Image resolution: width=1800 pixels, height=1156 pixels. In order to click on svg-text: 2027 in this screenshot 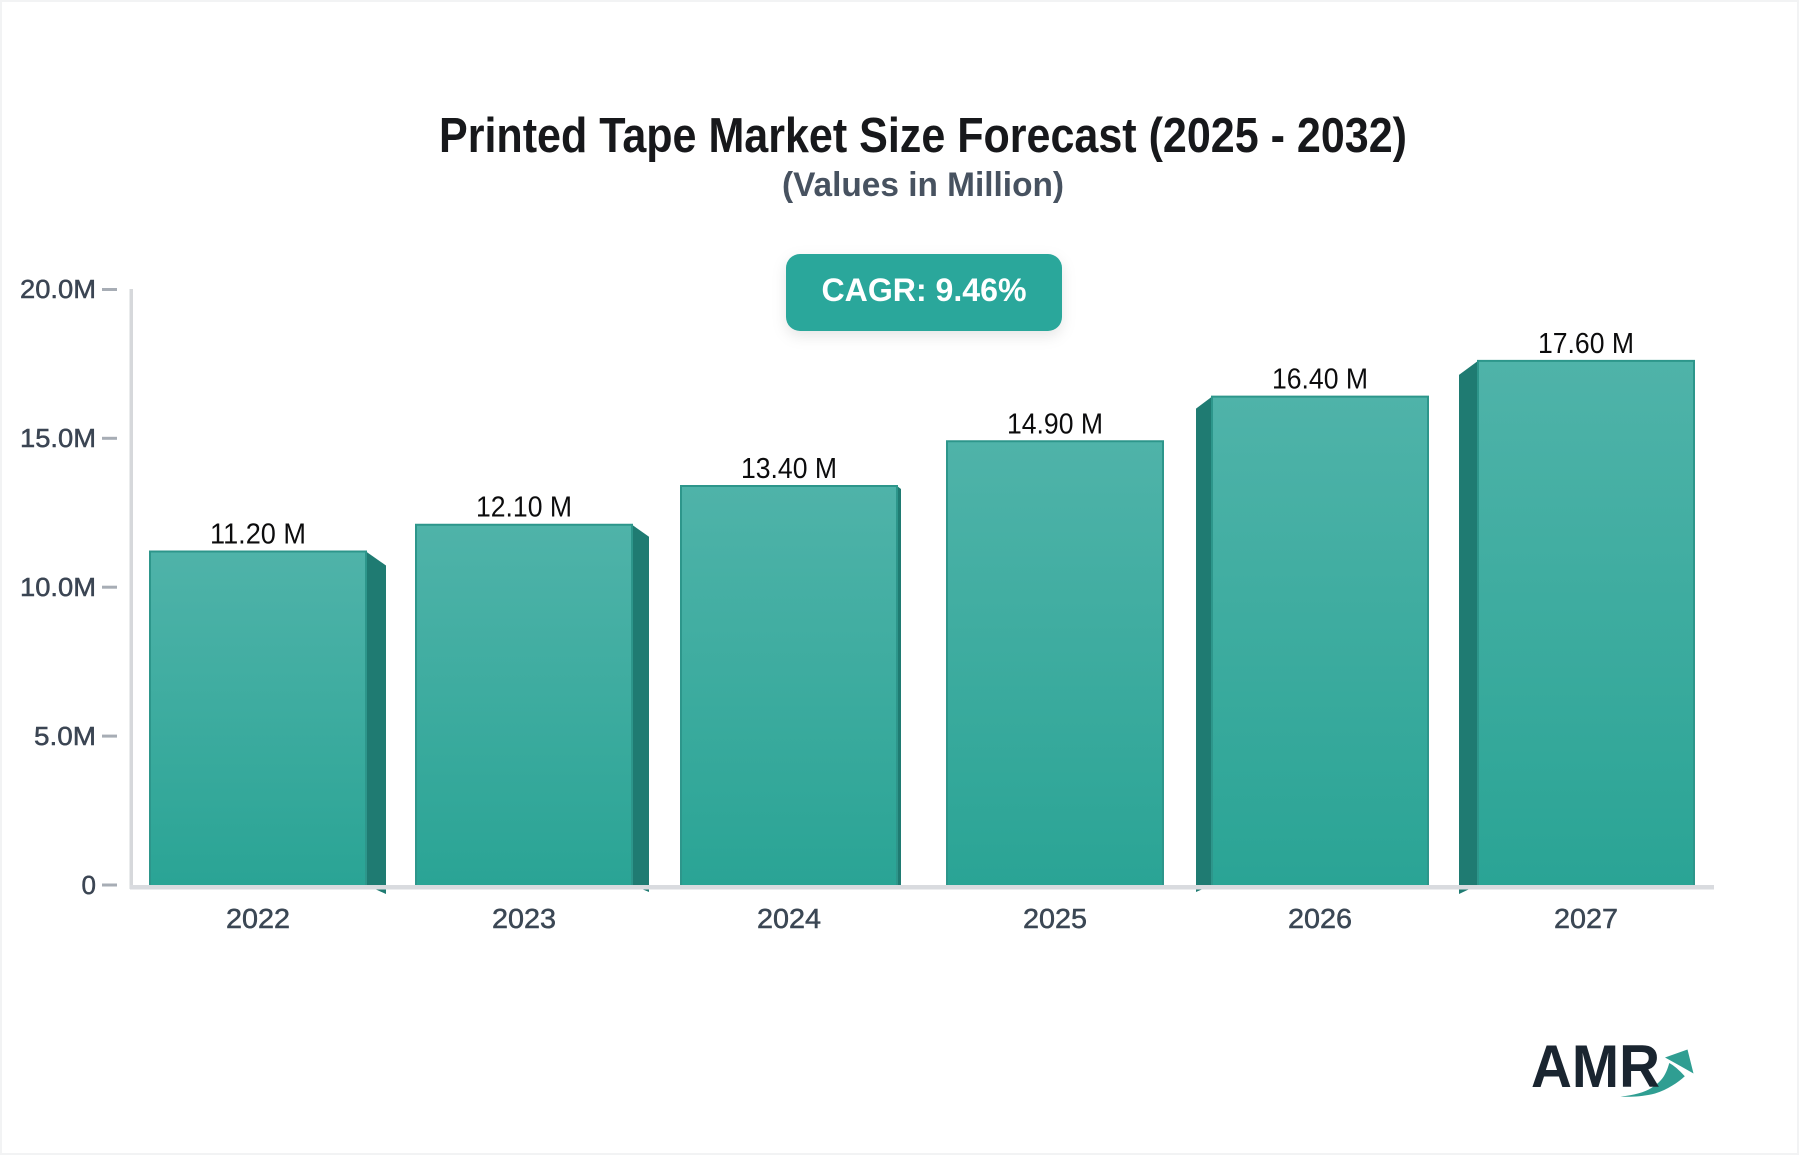, I will do `click(1586, 918)`.